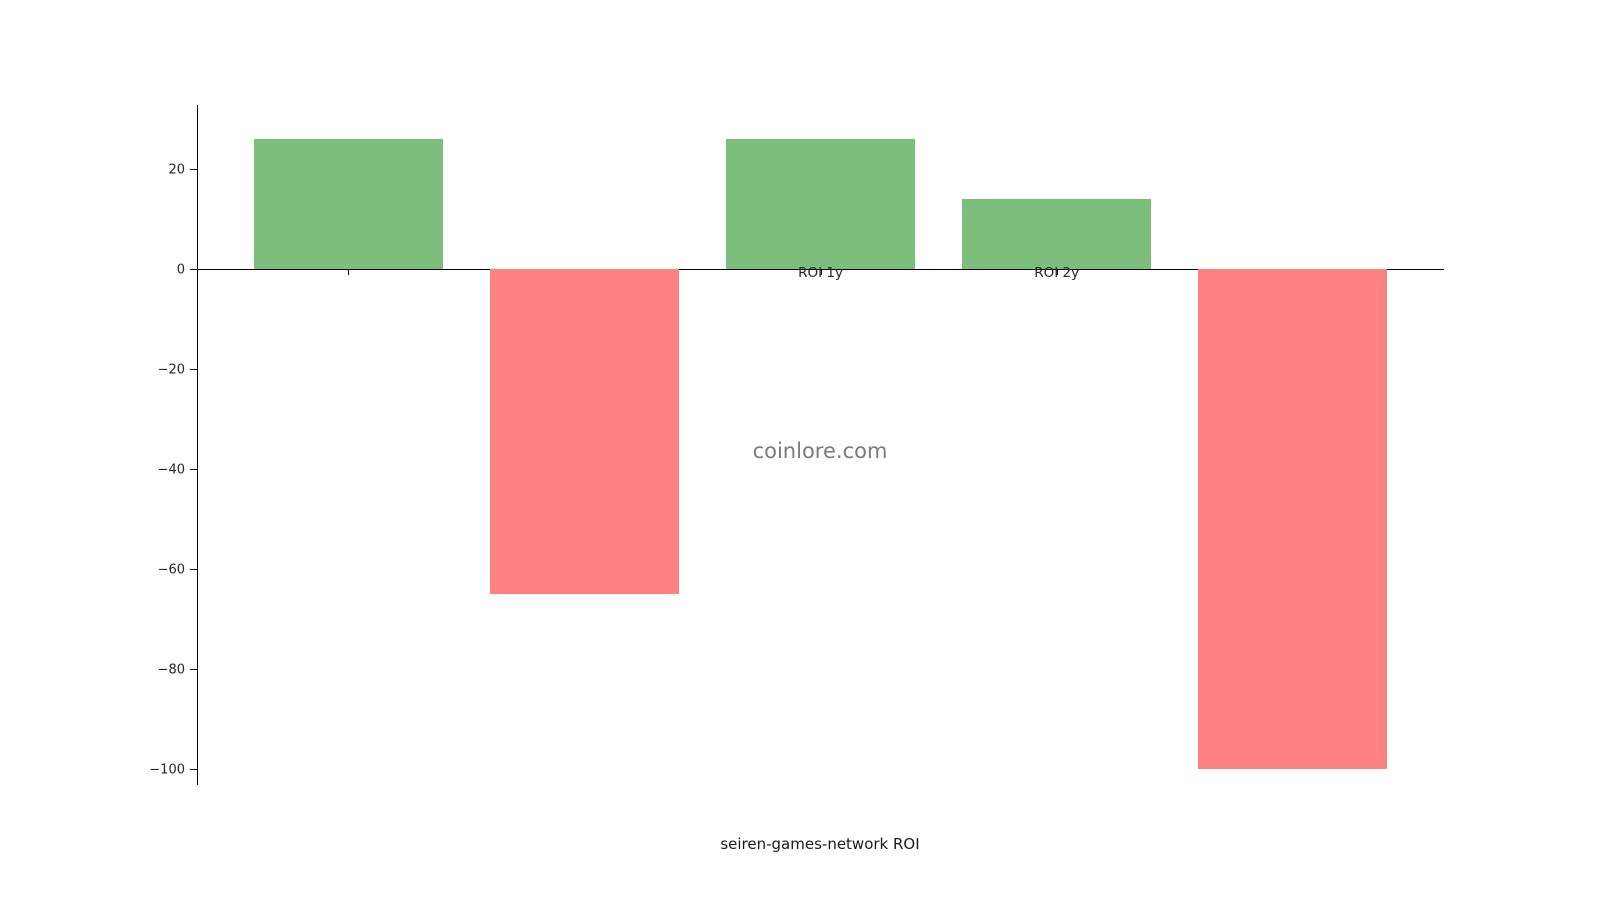 Image resolution: width=1600 pixels, height=900 pixels. What do you see at coordinates (171, 369) in the screenshot?
I see `y-tick-label: −20` at bounding box center [171, 369].